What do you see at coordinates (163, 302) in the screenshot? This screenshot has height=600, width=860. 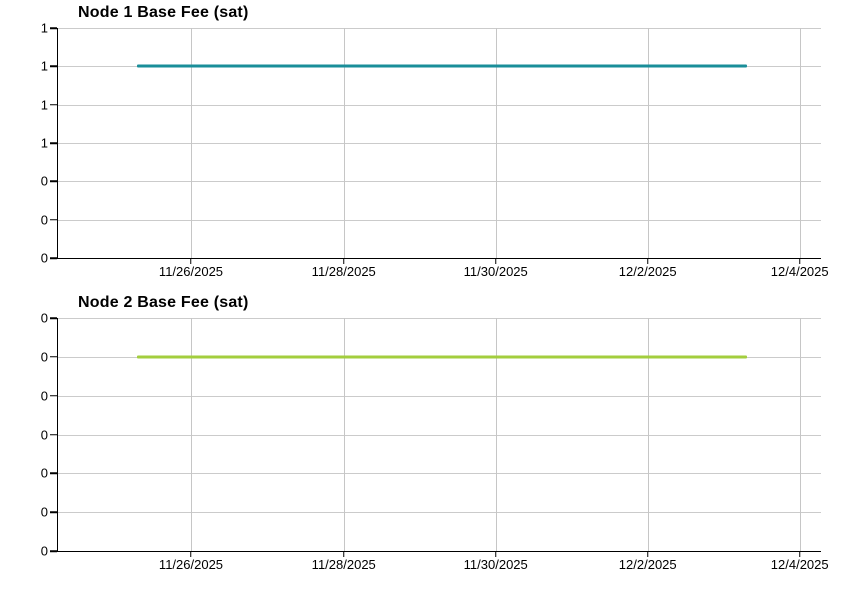 I see `chart-title: Node 2 Base Fee (sat)` at bounding box center [163, 302].